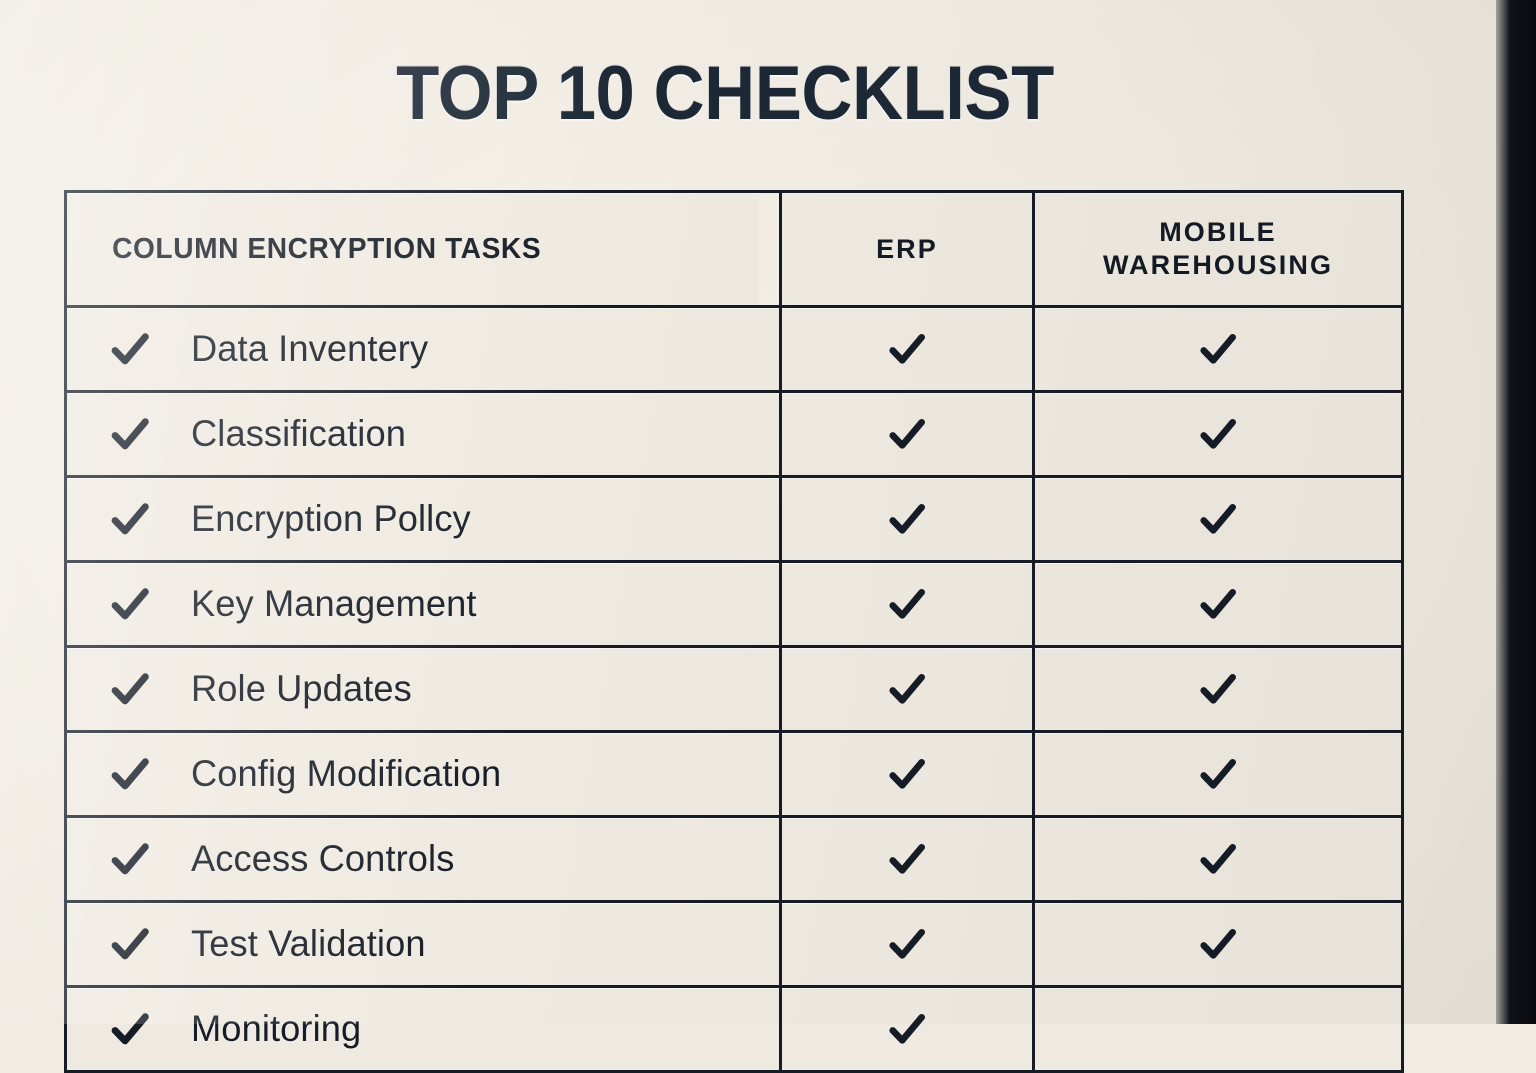 Image resolution: width=1536 pixels, height=1073 pixels. I want to click on task-label: Classification, so click(298, 433).